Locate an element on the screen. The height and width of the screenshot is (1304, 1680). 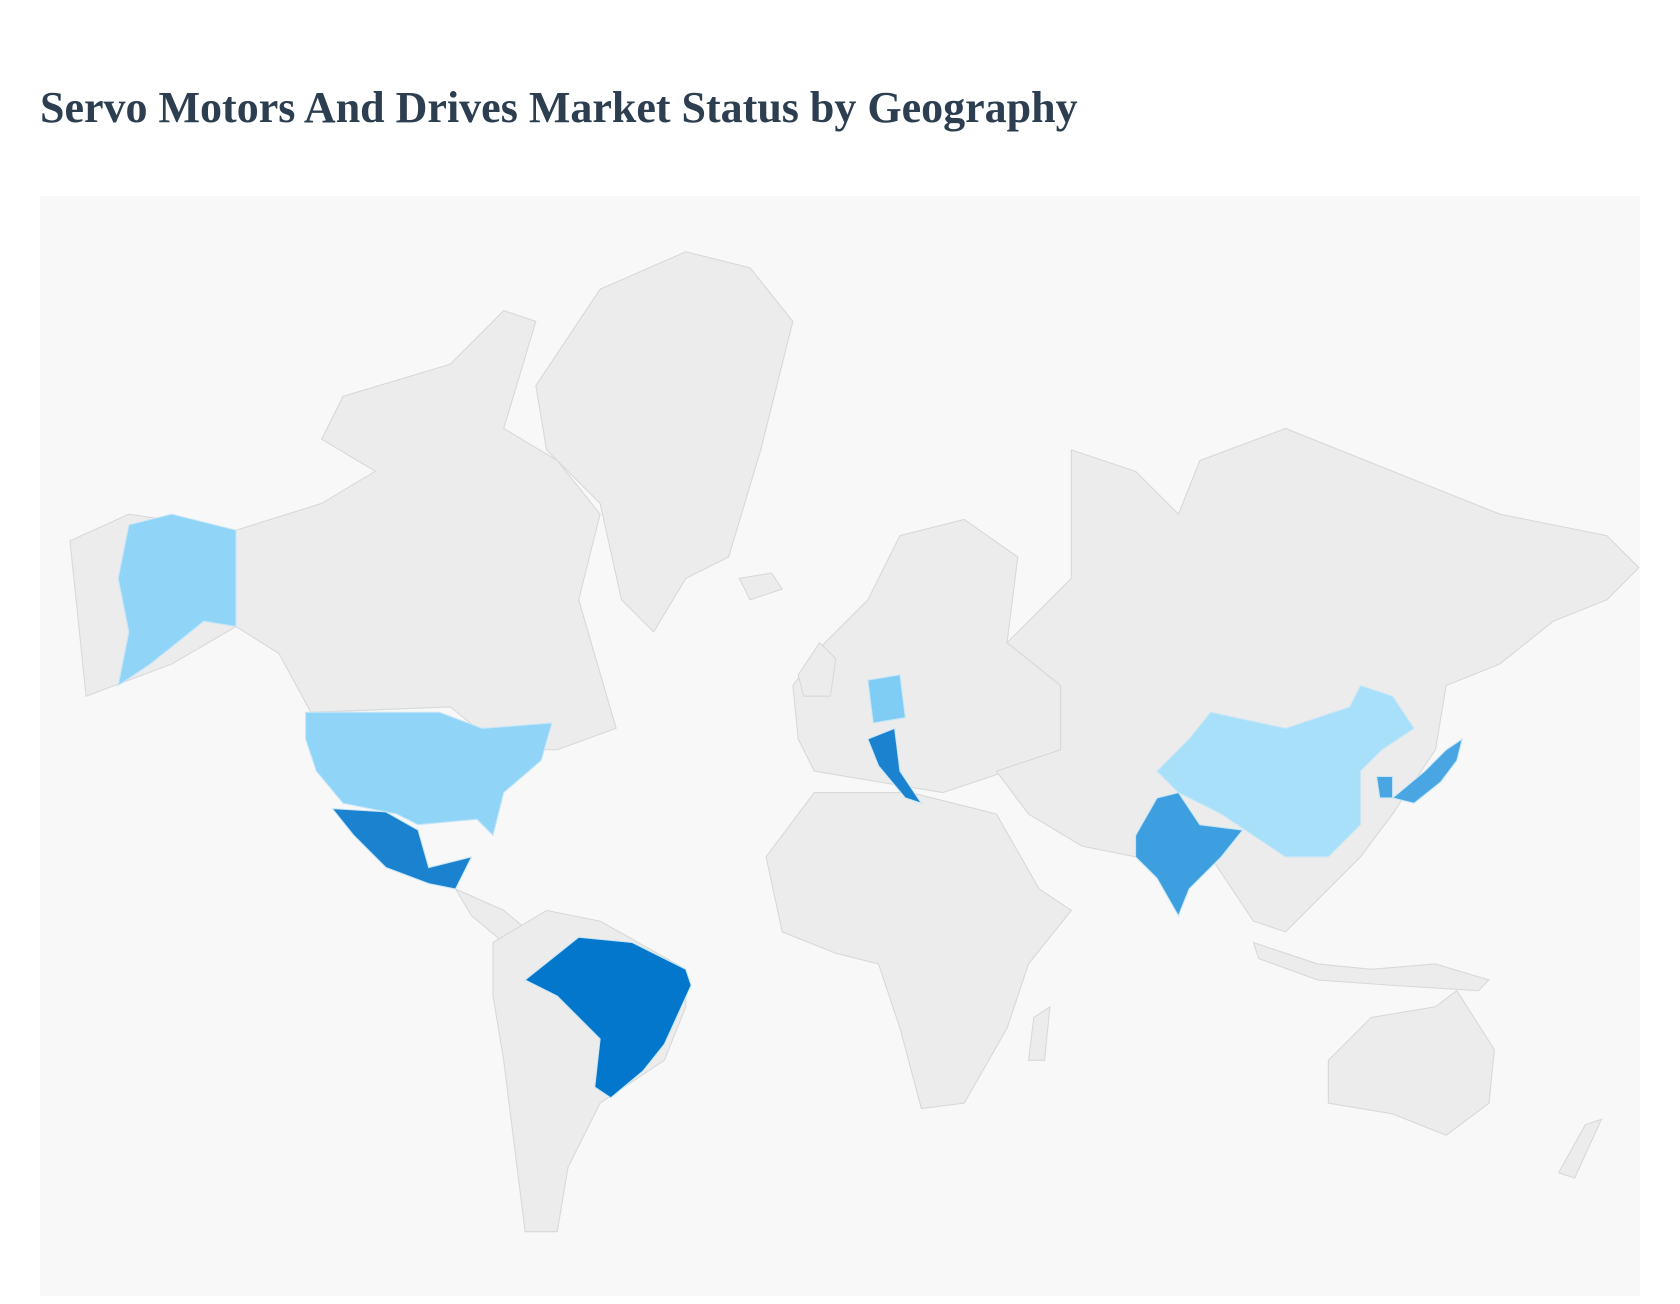
iceland is located at coordinates (761, 586).